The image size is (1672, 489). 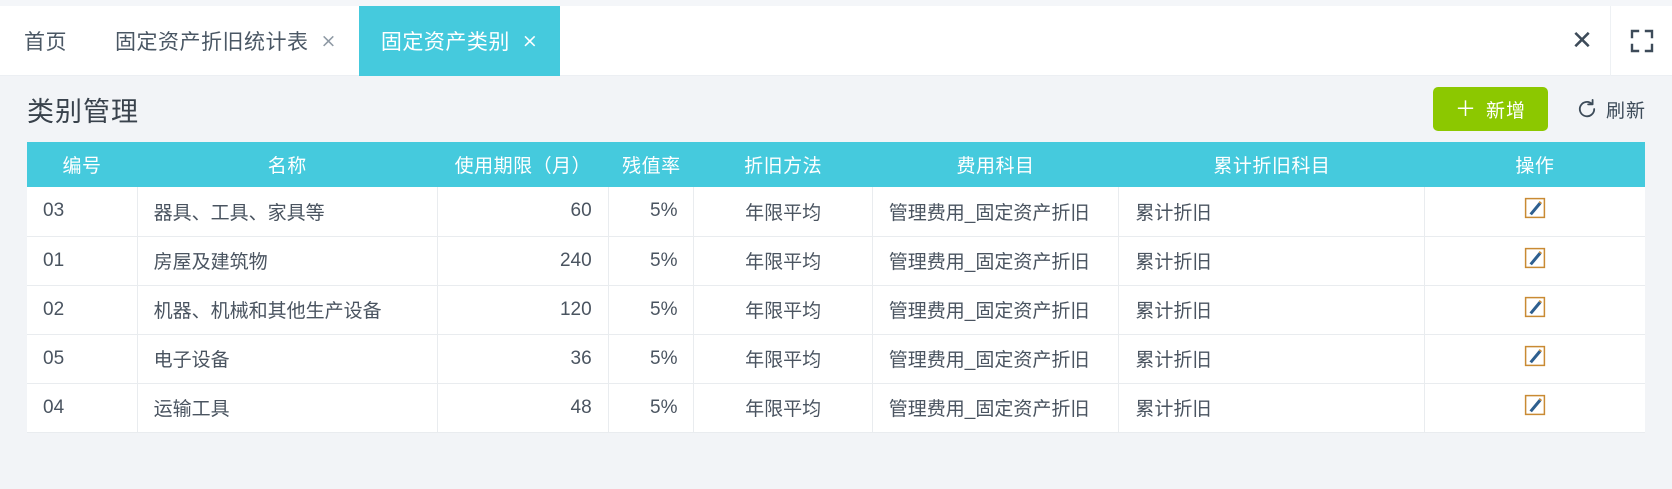 I want to click on column-header-code: 编号, so click(x=82, y=164).